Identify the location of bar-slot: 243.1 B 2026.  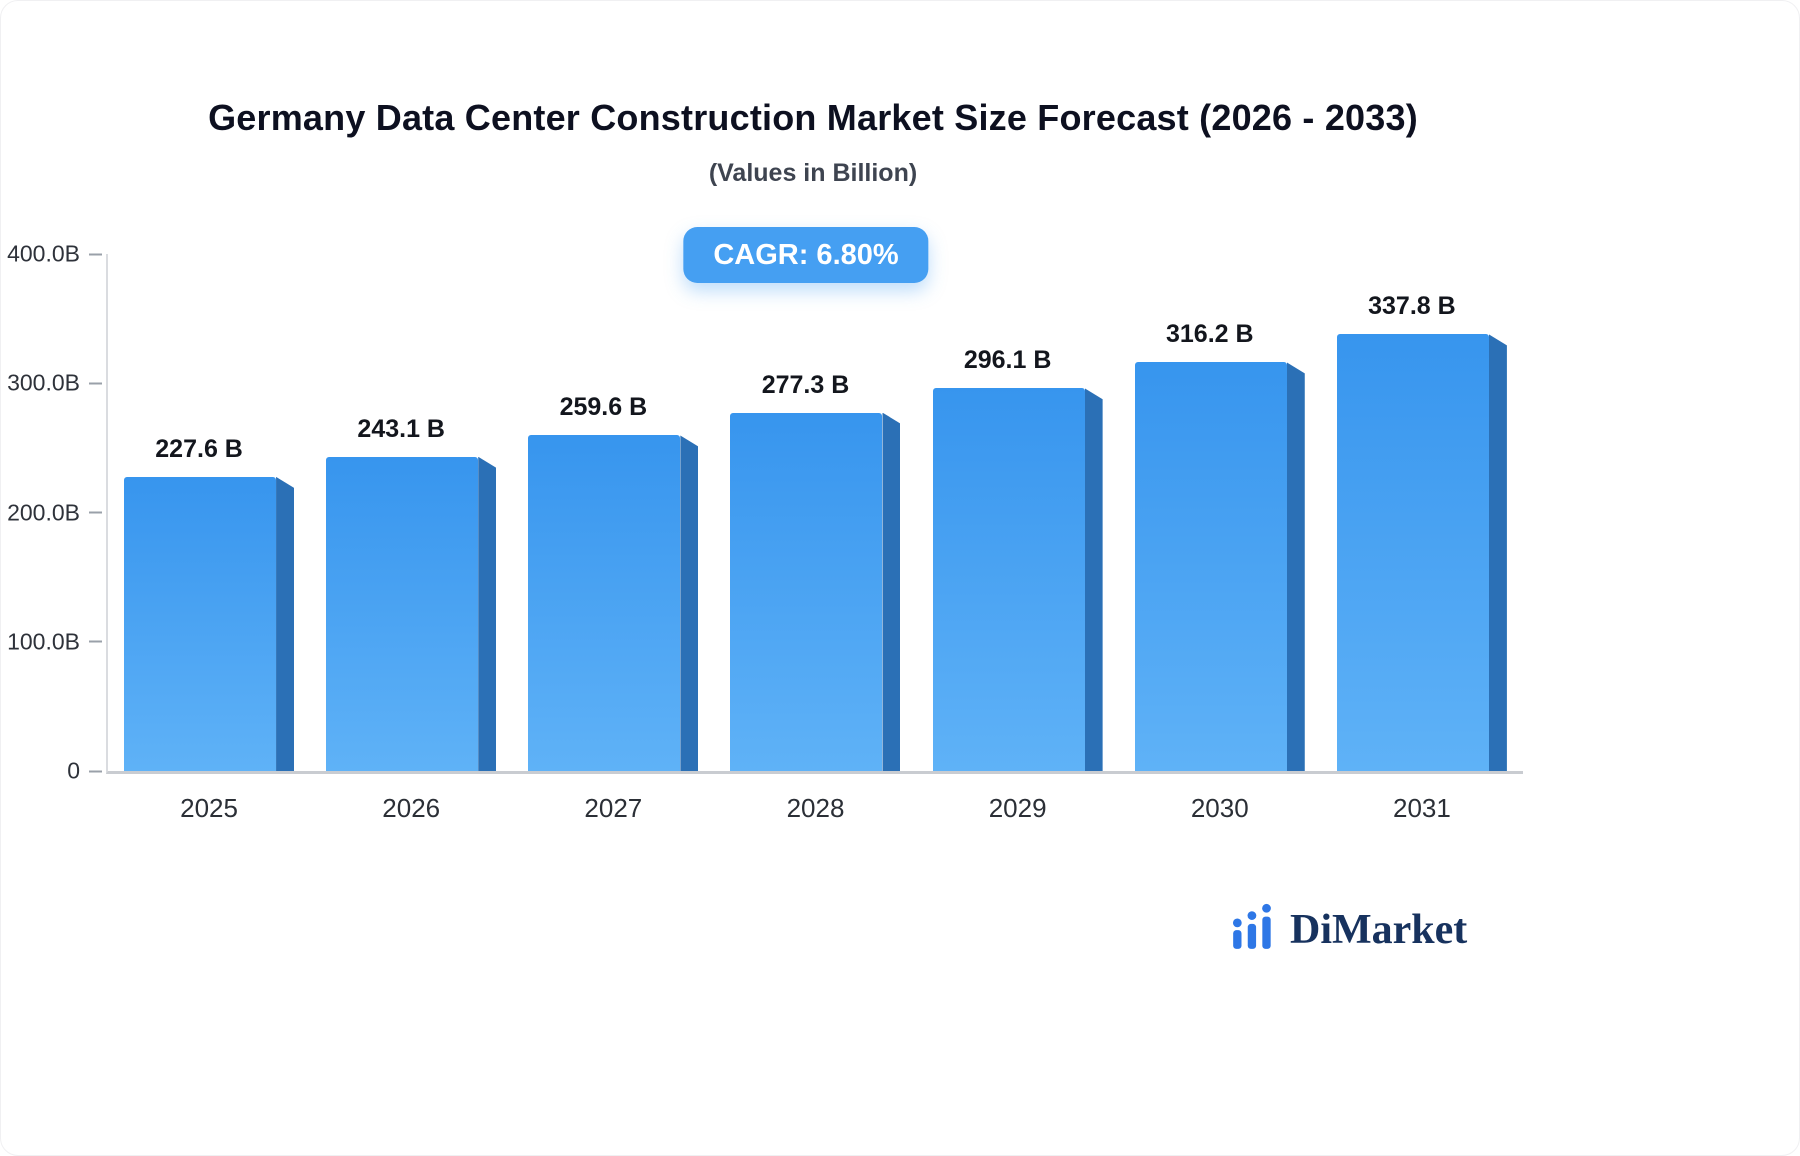
(411, 538).